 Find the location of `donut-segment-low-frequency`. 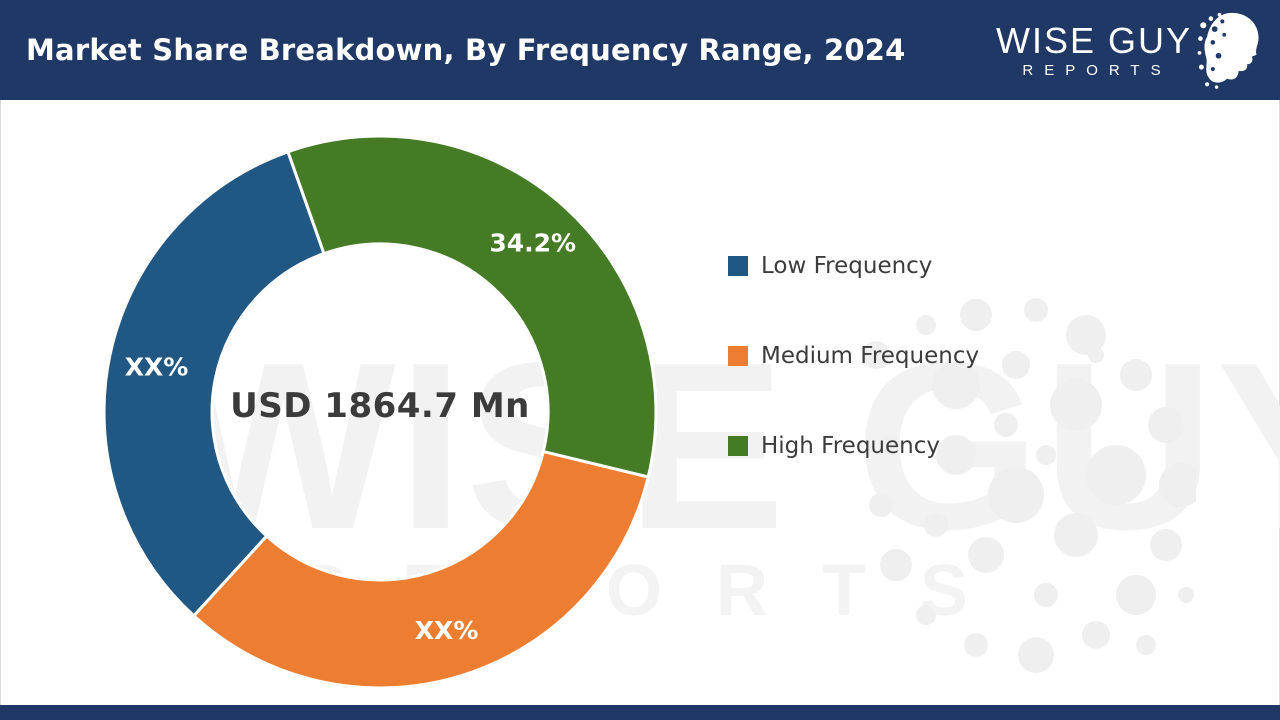

donut-segment-low-frequency is located at coordinates (214, 384).